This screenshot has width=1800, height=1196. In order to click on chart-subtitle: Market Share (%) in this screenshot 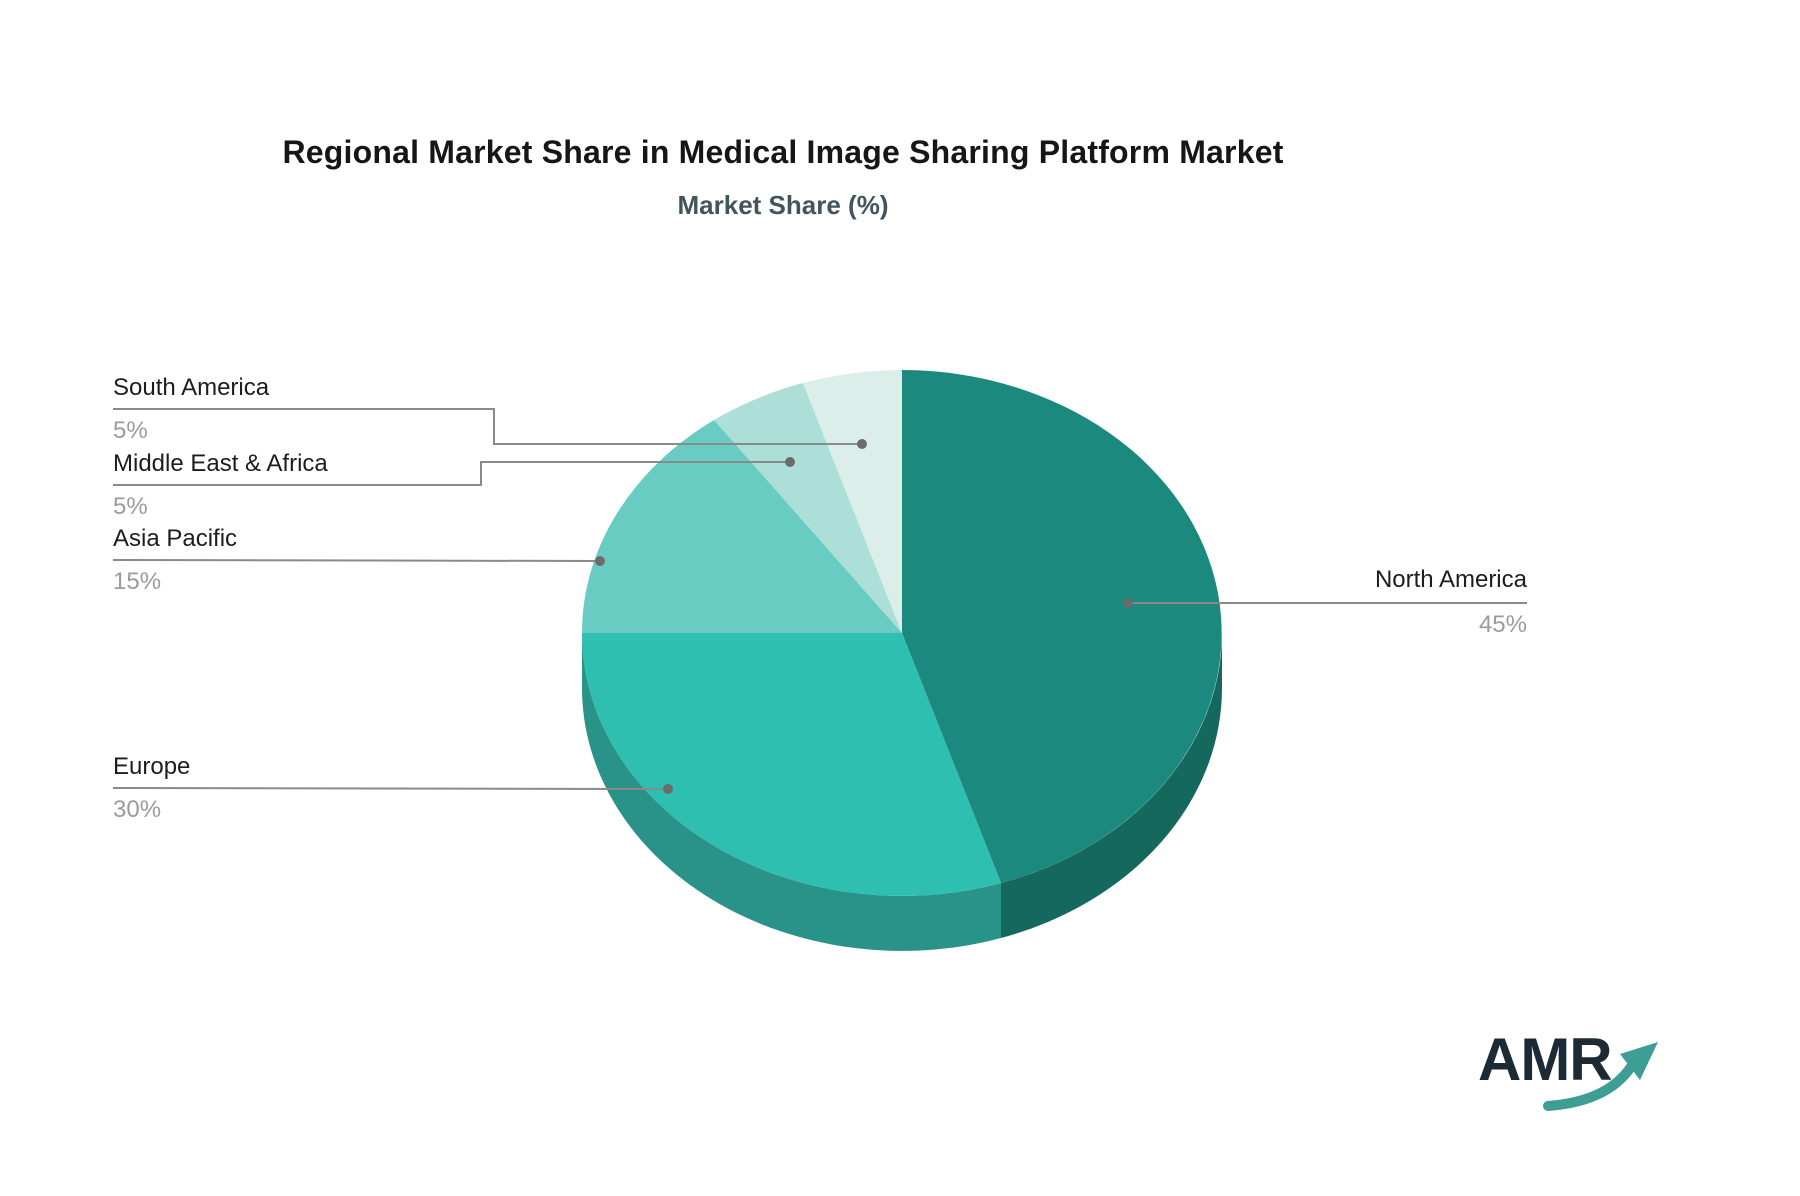, I will do `click(783, 205)`.